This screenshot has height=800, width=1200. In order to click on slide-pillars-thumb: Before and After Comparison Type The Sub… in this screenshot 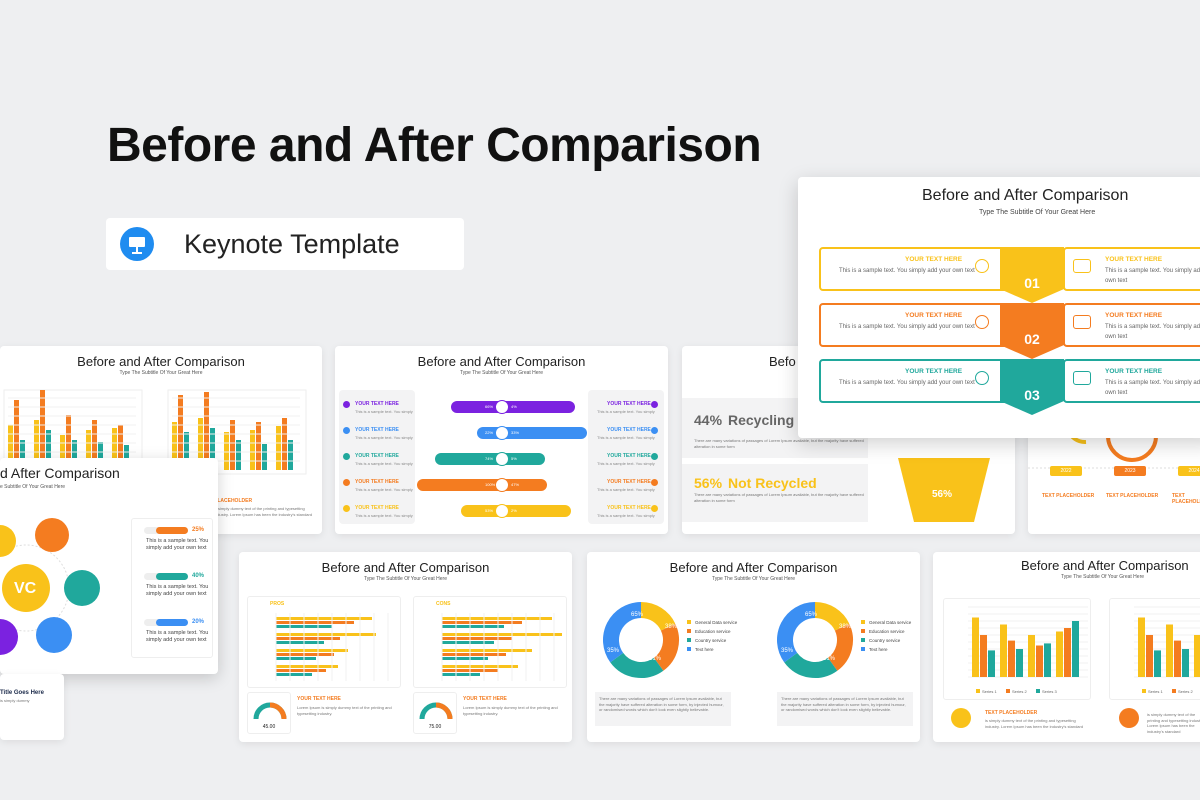, I will do `click(501, 440)`.